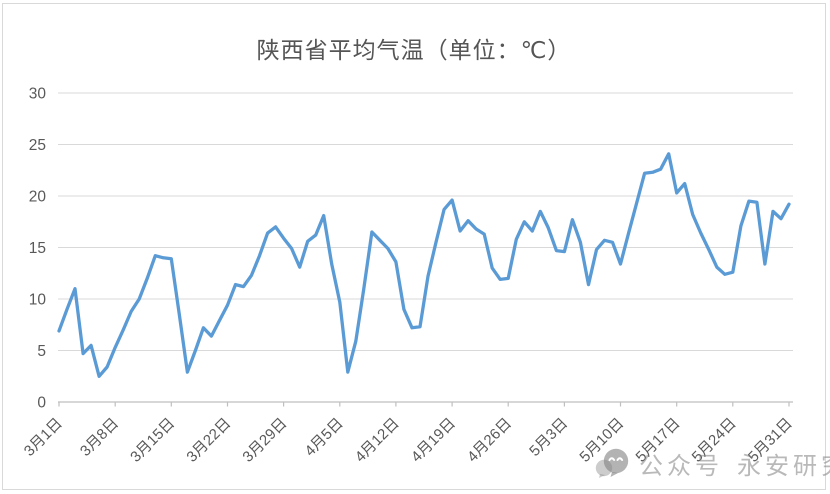 This screenshot has width=830, height=494. Describe the element at coordinates (425, 404) in the screenshot. I see `x-axis` at that location.